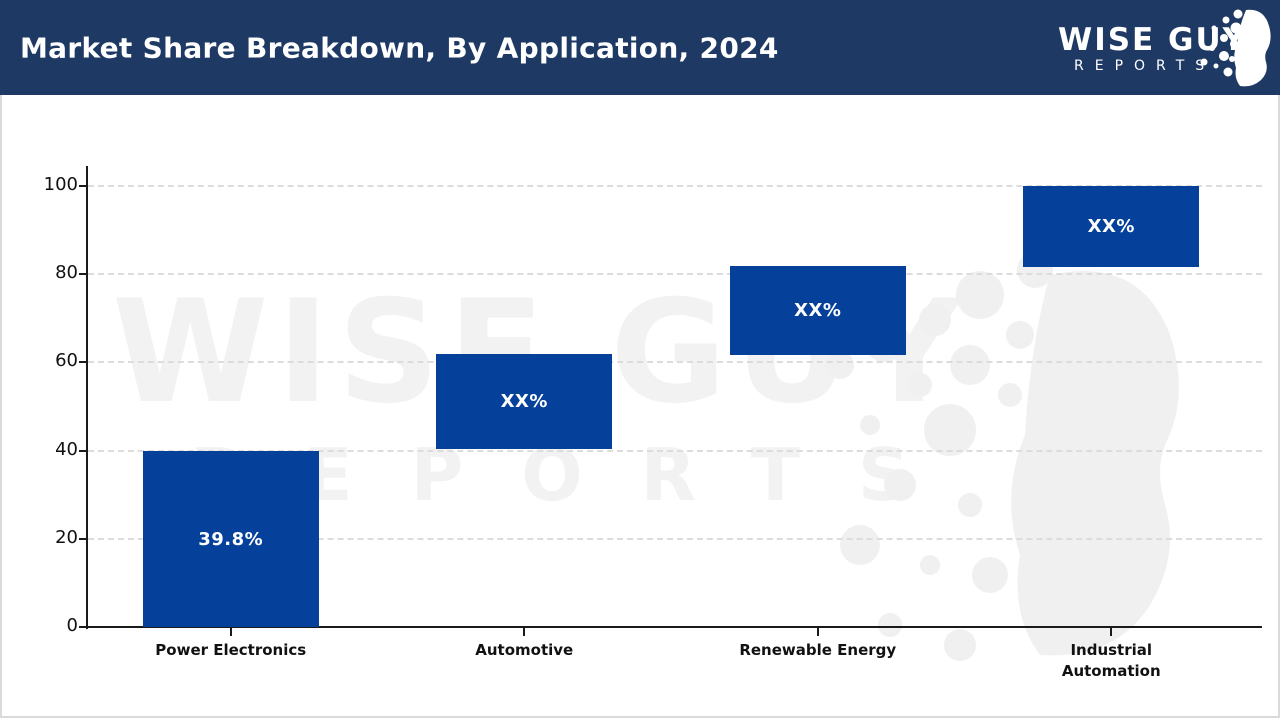  I want to click on x-axis-category-label: Industrial Automation, so click(1111, 660).